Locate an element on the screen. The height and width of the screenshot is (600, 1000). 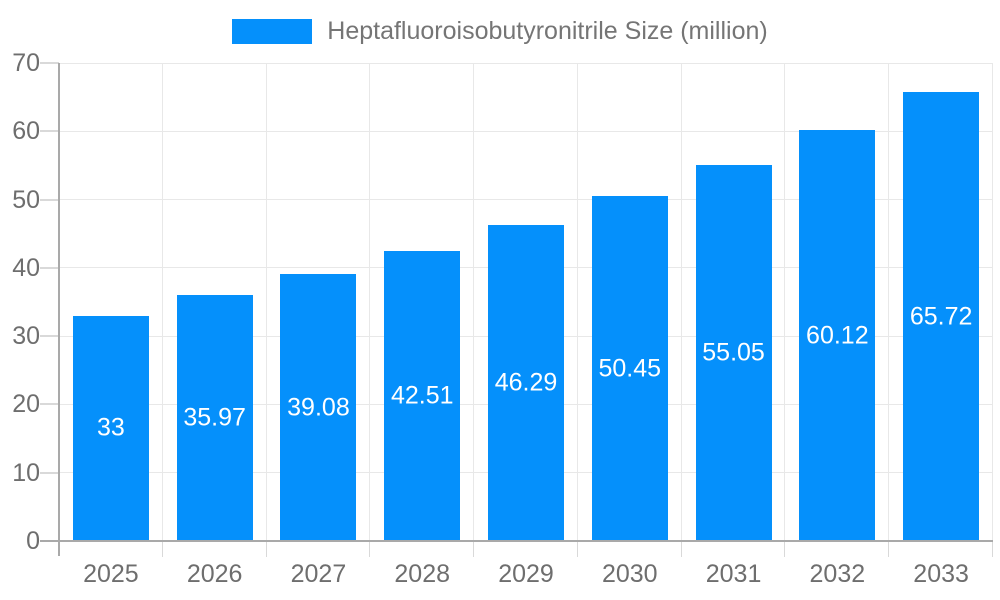
bar-value-label: 39.08 is located at coordinates (318, 407).